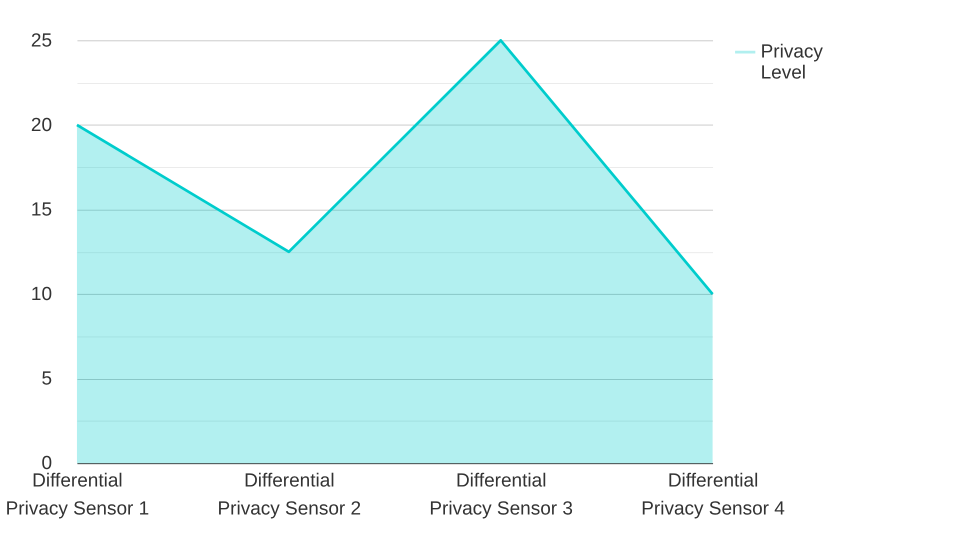 Image resolution: width=977 pixels, height=560 pixels. Describe the element at coordinates (41, 209) in the screenshot. I see `y-tick-label: 15` at that location.